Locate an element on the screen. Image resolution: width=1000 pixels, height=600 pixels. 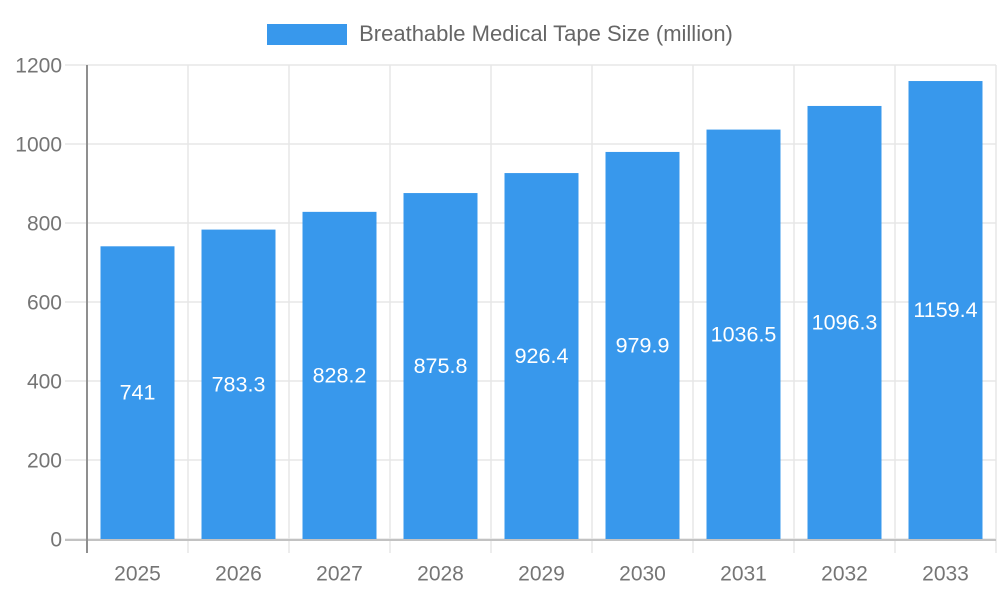
bar-value-label: 1159.4 is located at coordinates (945, 310).